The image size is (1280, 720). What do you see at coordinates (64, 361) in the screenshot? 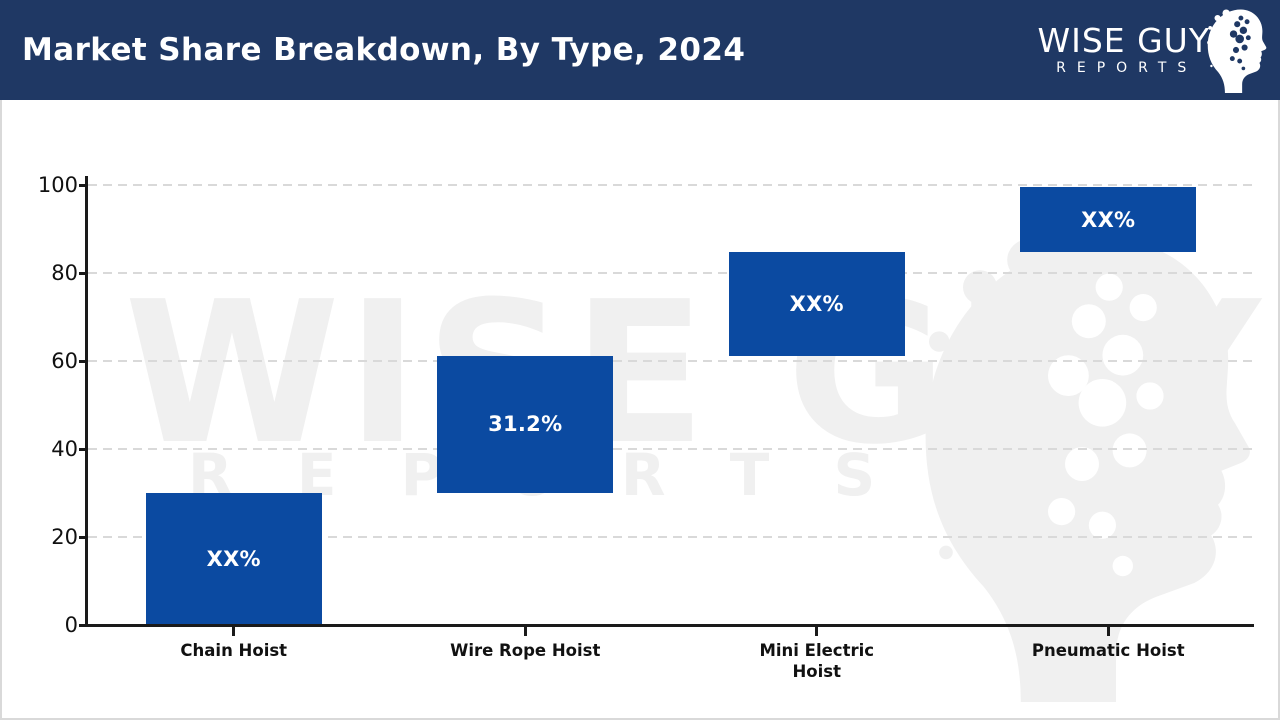
I see `y-axis-tick-label: 60` at bounding box center [64, 361].